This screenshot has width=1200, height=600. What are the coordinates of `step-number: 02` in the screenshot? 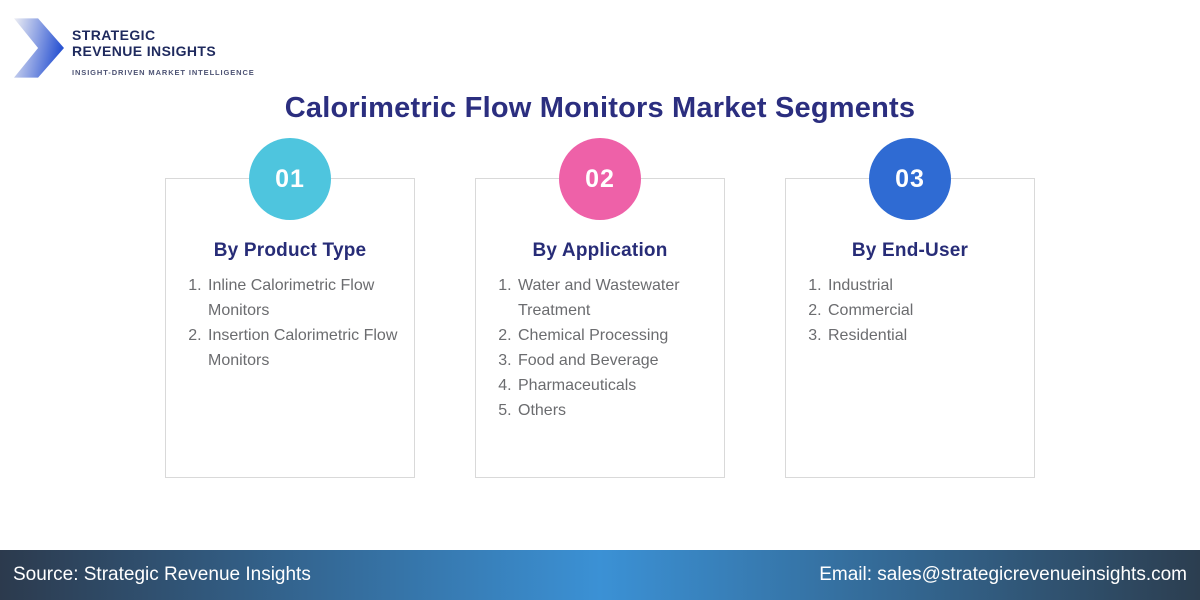 It's located at (600, 178).